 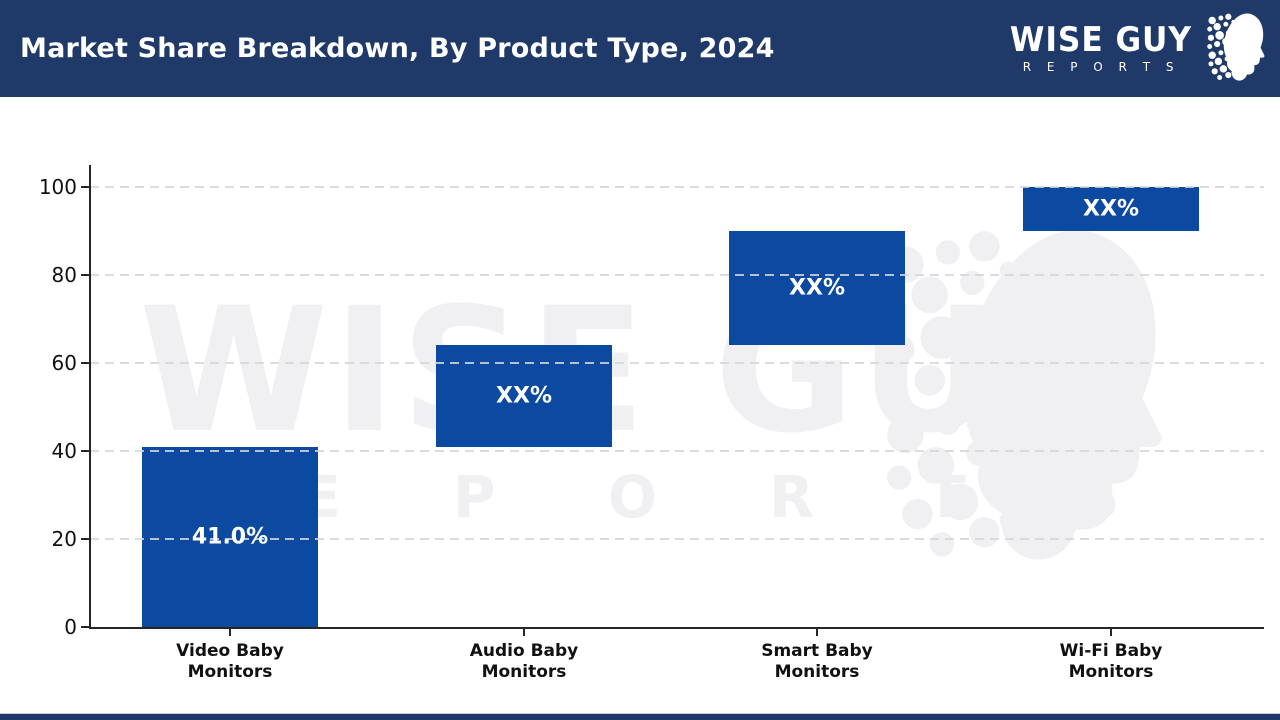 I want to click on logo-subtitle: R E P O R T S, so click(x=1101, y=67).